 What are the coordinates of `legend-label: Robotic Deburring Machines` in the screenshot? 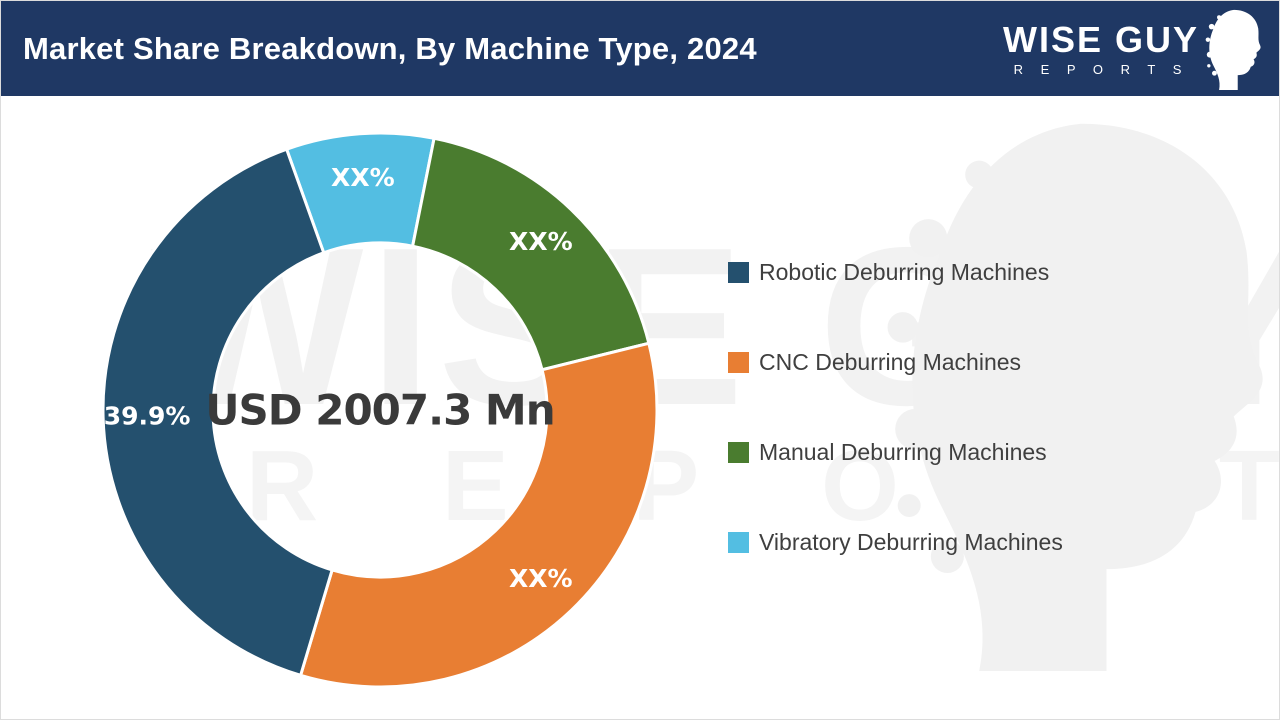 It's located at (904, 271).